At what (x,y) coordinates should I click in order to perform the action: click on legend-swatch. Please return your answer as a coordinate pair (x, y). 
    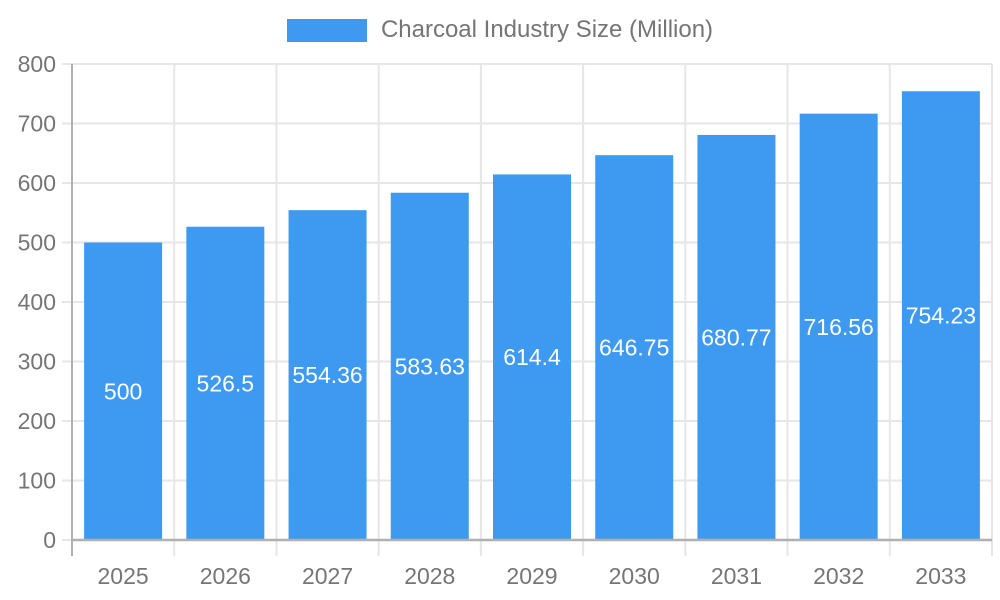
    Looking at the image, I should click on (326, 30).